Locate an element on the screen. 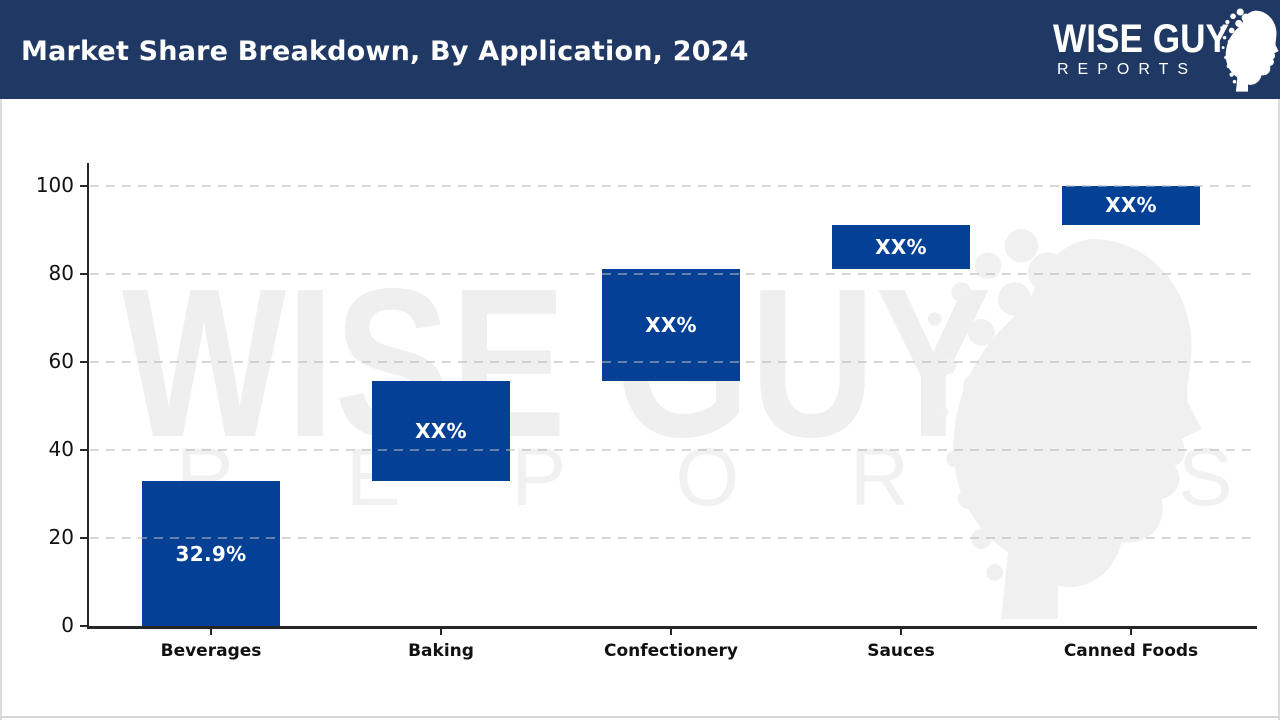 The height and width of the screenshot is (720, 1280). x-axis-line is located at coordinates (672, 627).